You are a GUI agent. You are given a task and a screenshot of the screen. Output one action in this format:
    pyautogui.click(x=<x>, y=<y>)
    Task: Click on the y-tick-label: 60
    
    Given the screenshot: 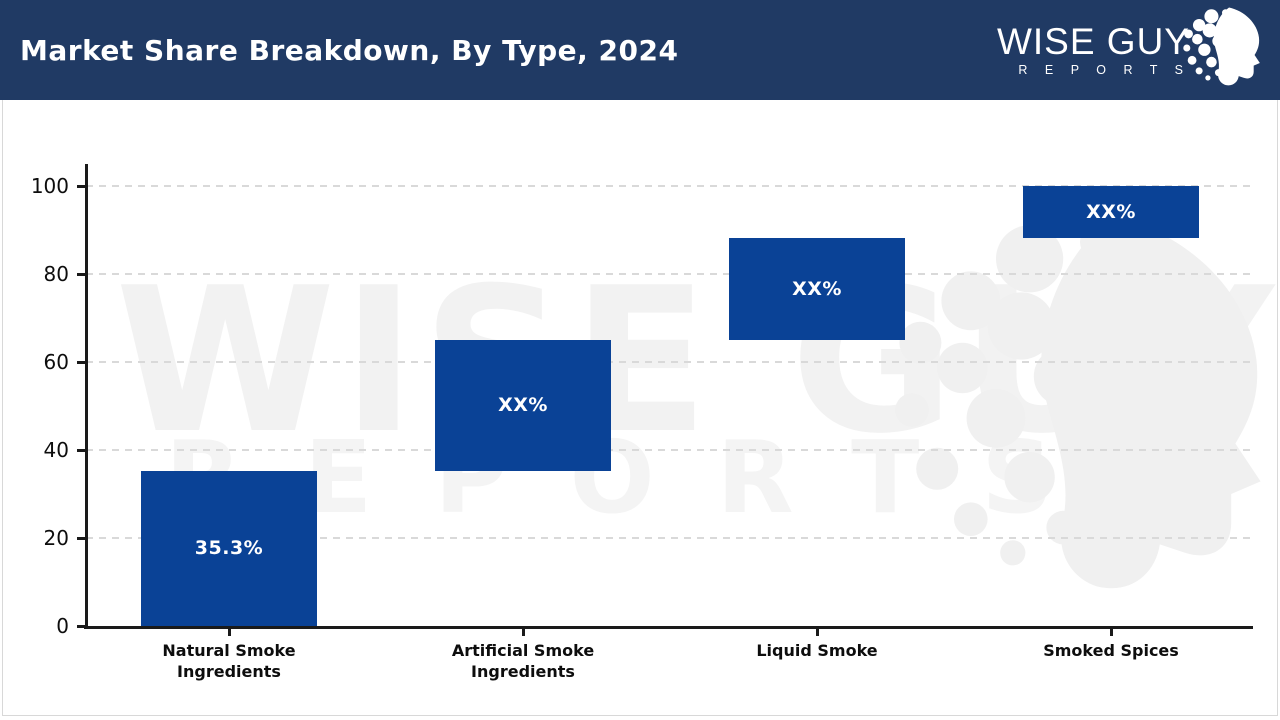 What is the action you would take?
    pyautogui.click(x=56, y=362)
    